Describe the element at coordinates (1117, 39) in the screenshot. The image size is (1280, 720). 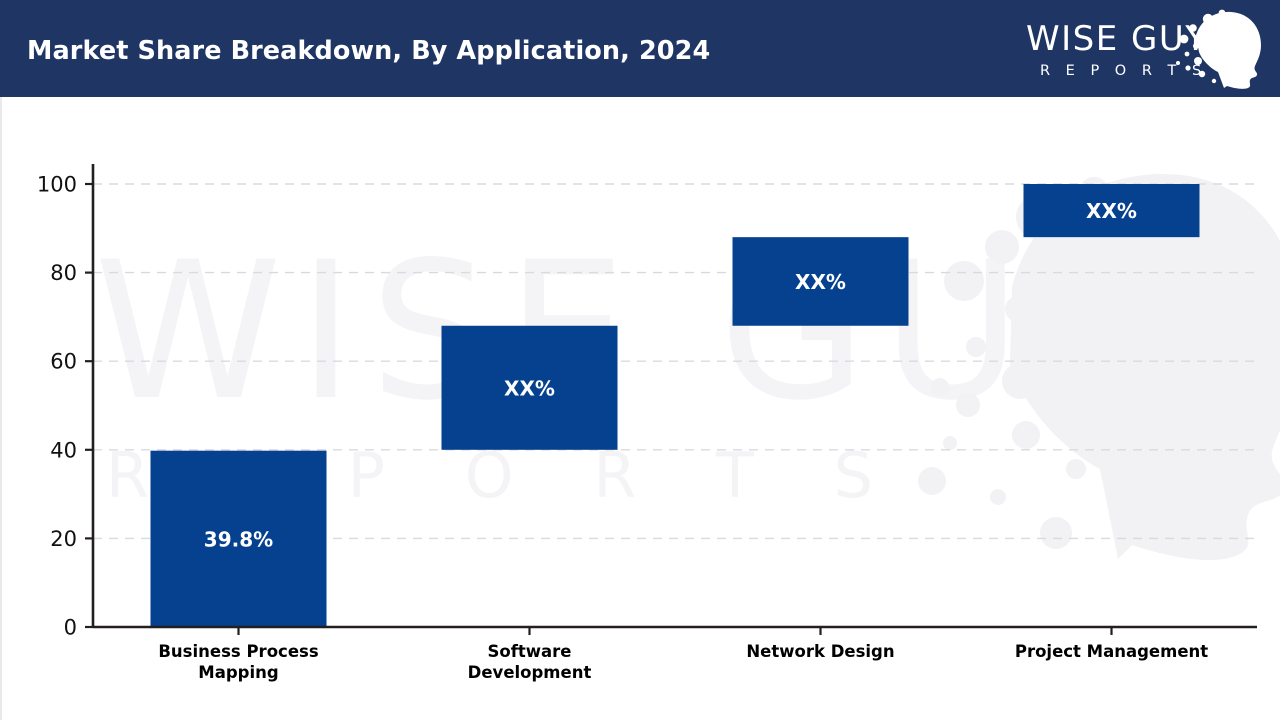
I see `logo-line1: WISE GUY` at that location.